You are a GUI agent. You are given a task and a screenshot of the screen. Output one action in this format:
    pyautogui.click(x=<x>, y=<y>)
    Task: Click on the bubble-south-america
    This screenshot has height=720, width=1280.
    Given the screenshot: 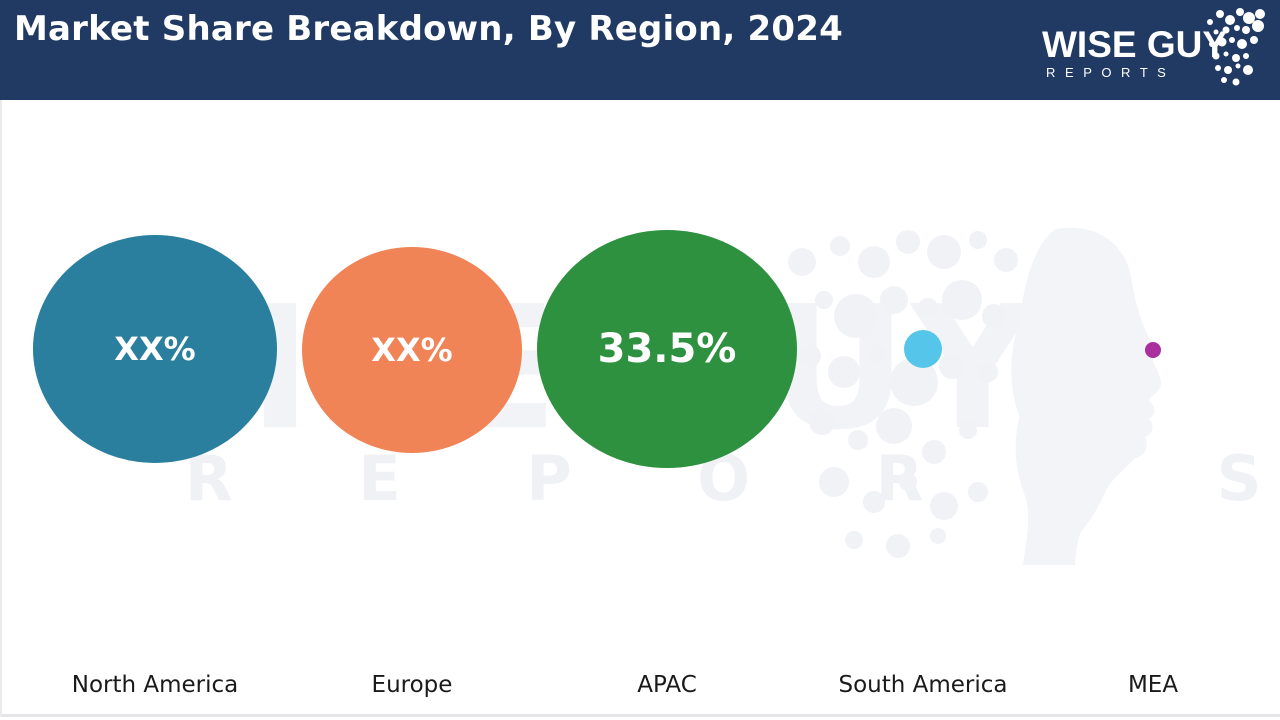 What is the action you would take?
    pyautogui.click(x=923, y=349)
    